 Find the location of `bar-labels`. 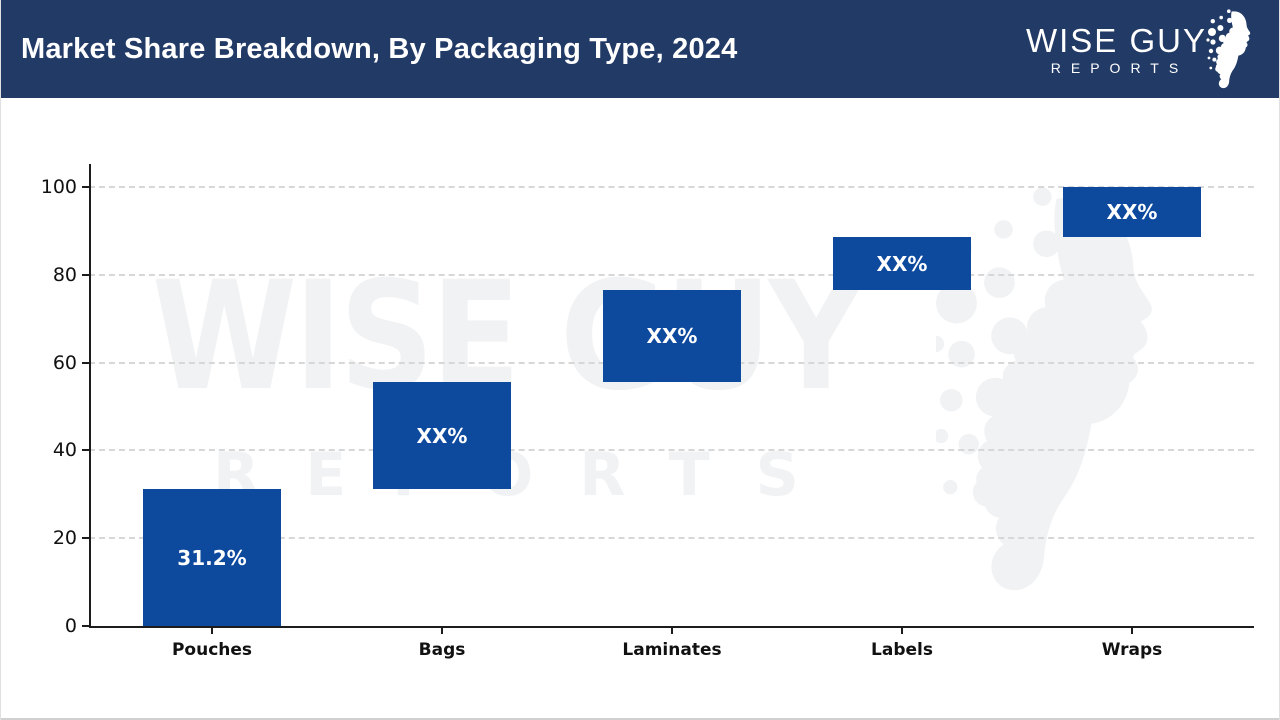

bar-labels is located at coordinates (902, 264).